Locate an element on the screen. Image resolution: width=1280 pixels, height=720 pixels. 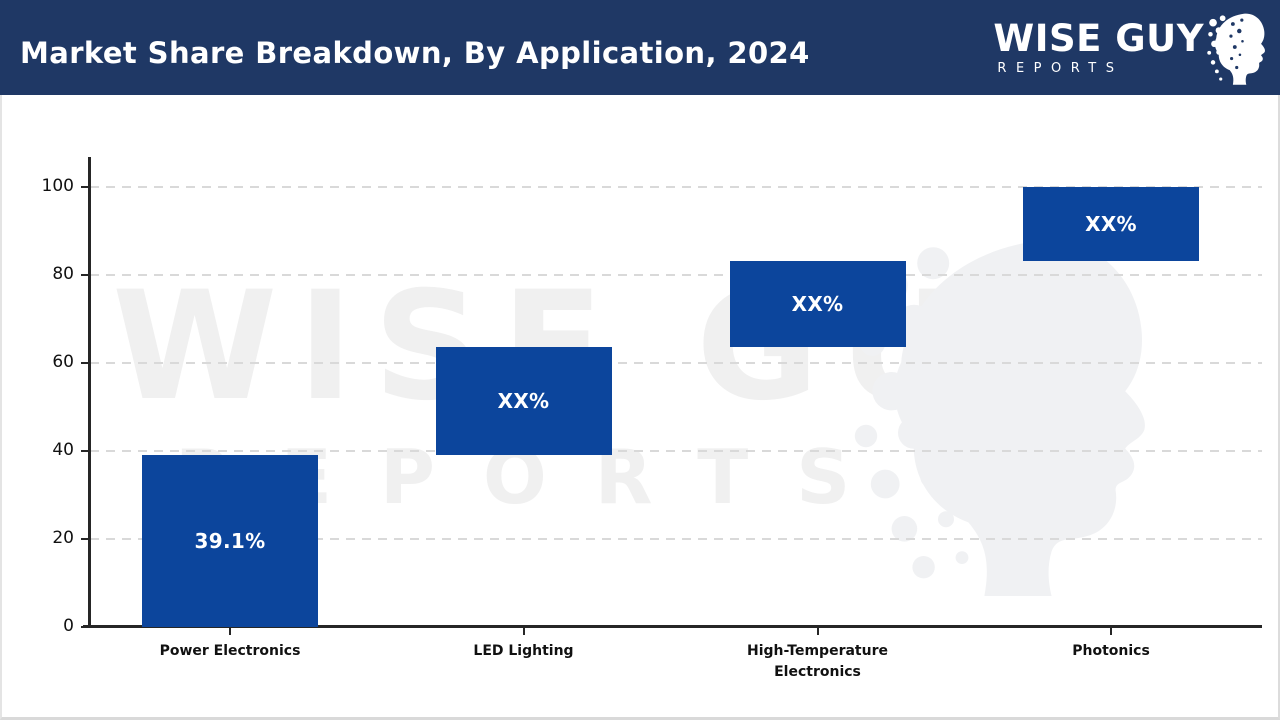
y-tick-label-40: 40 is located at coordinates (63, 450).